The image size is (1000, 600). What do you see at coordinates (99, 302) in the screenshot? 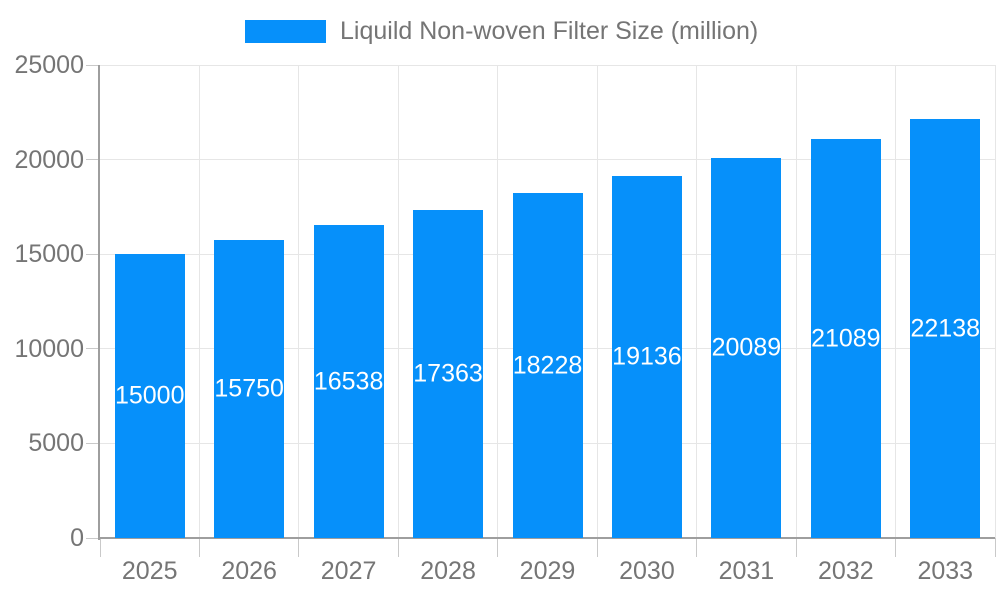
I see `y-axis-line` at bounding box center [99, 302].